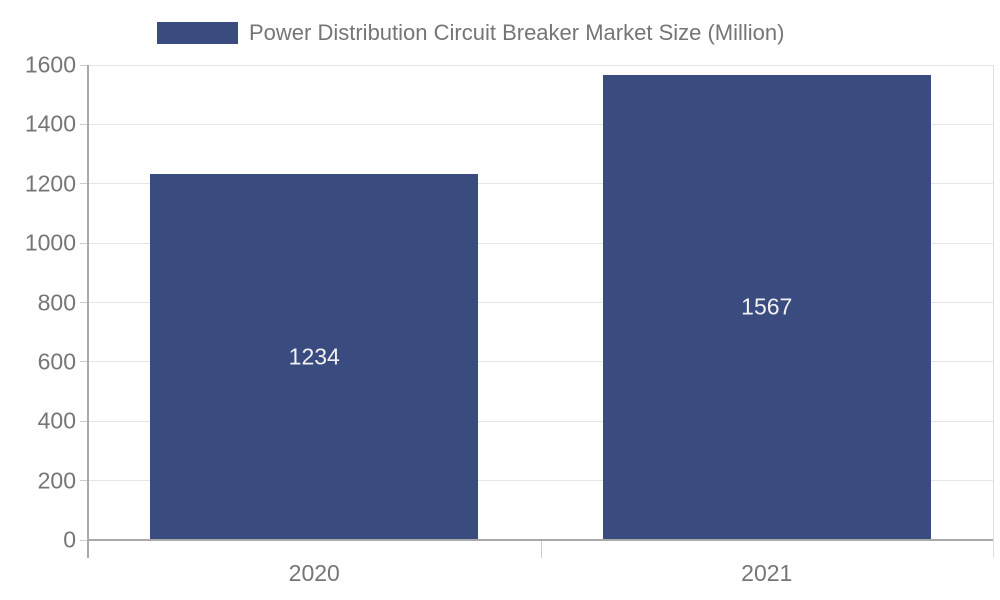 This screenshot has width=1000, height=600. What do you see at coordinates (314, 573) in the screenshot?
I see `x-tick-label-2020: 2020` at bounding box center [314, 573].